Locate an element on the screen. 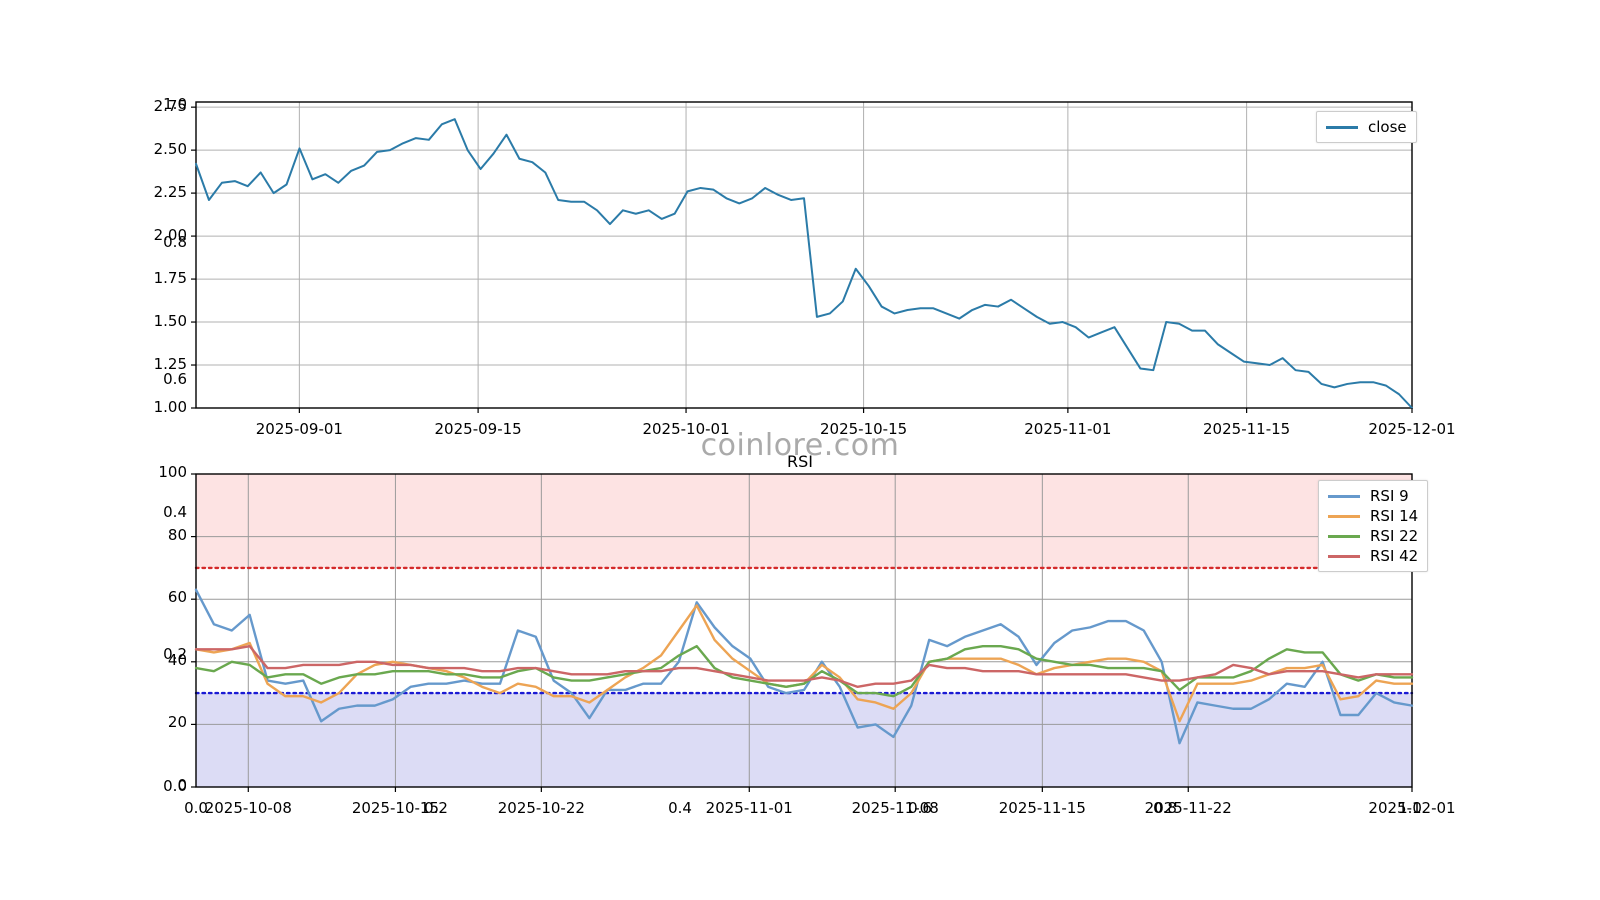  legend-label-RSI-14: RSI 14 is located at coordinates (1394, 516).